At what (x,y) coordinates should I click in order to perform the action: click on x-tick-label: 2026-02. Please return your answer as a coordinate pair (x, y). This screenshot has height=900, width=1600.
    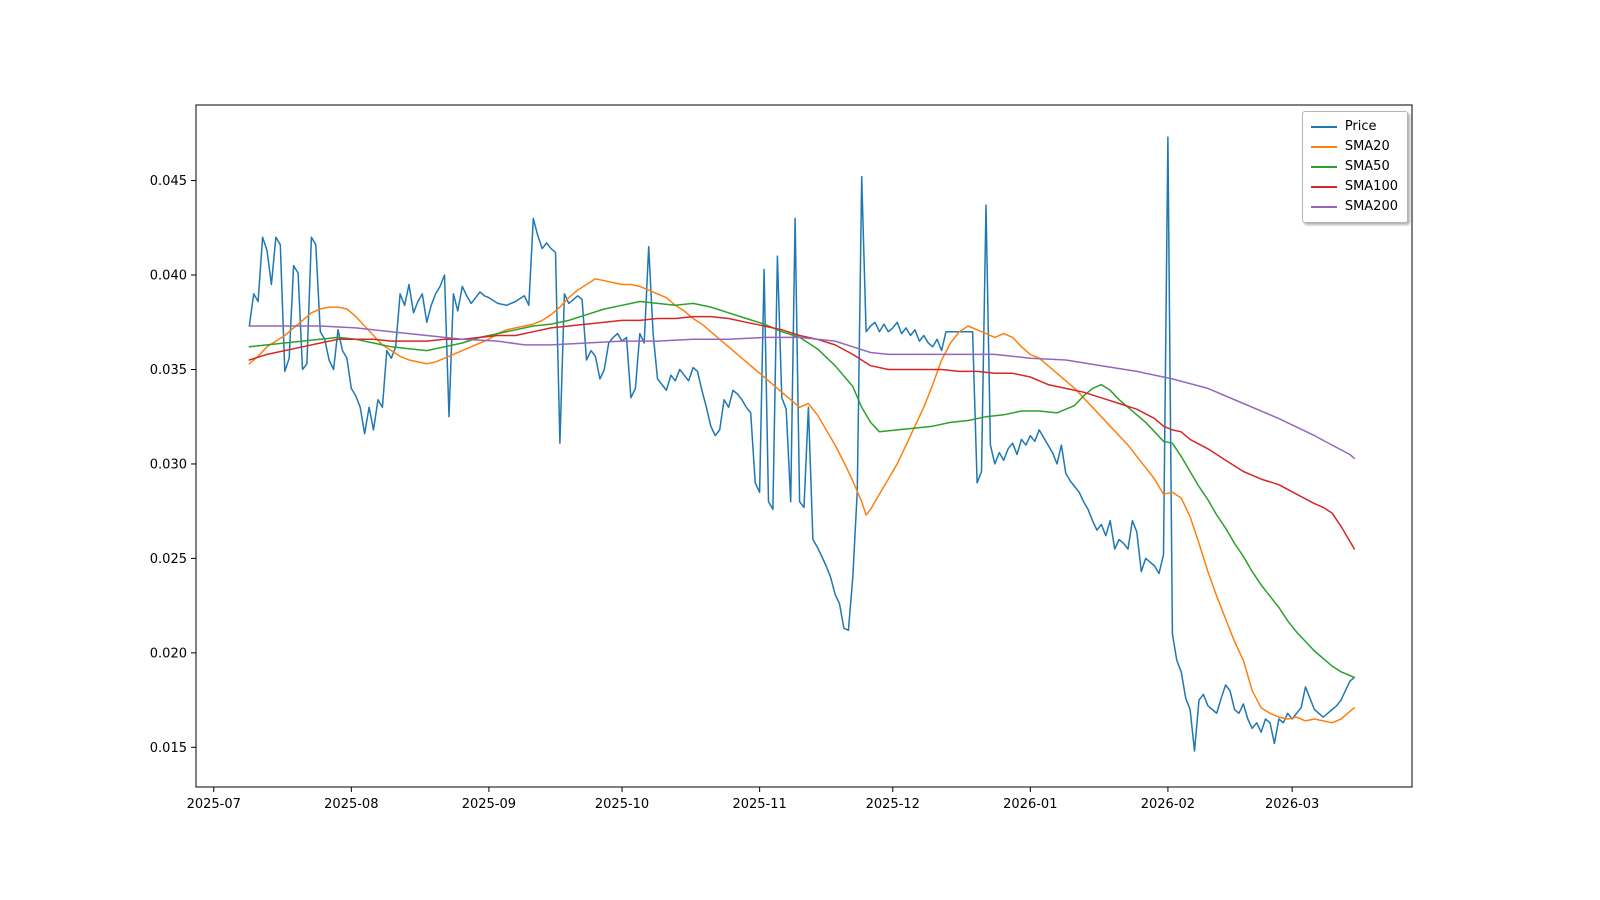
    Looking at the image, I should click on (1168, 804).